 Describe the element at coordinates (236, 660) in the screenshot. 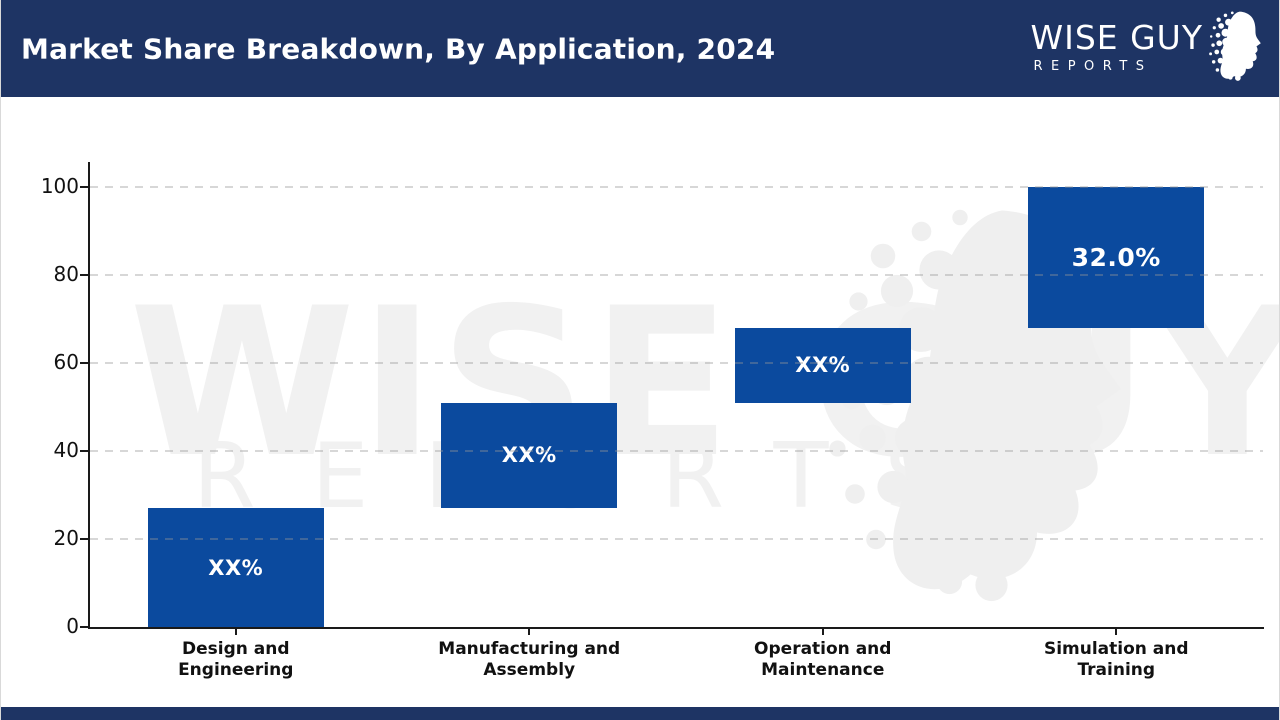

I see `category-label: Design and Engineering` at that location.